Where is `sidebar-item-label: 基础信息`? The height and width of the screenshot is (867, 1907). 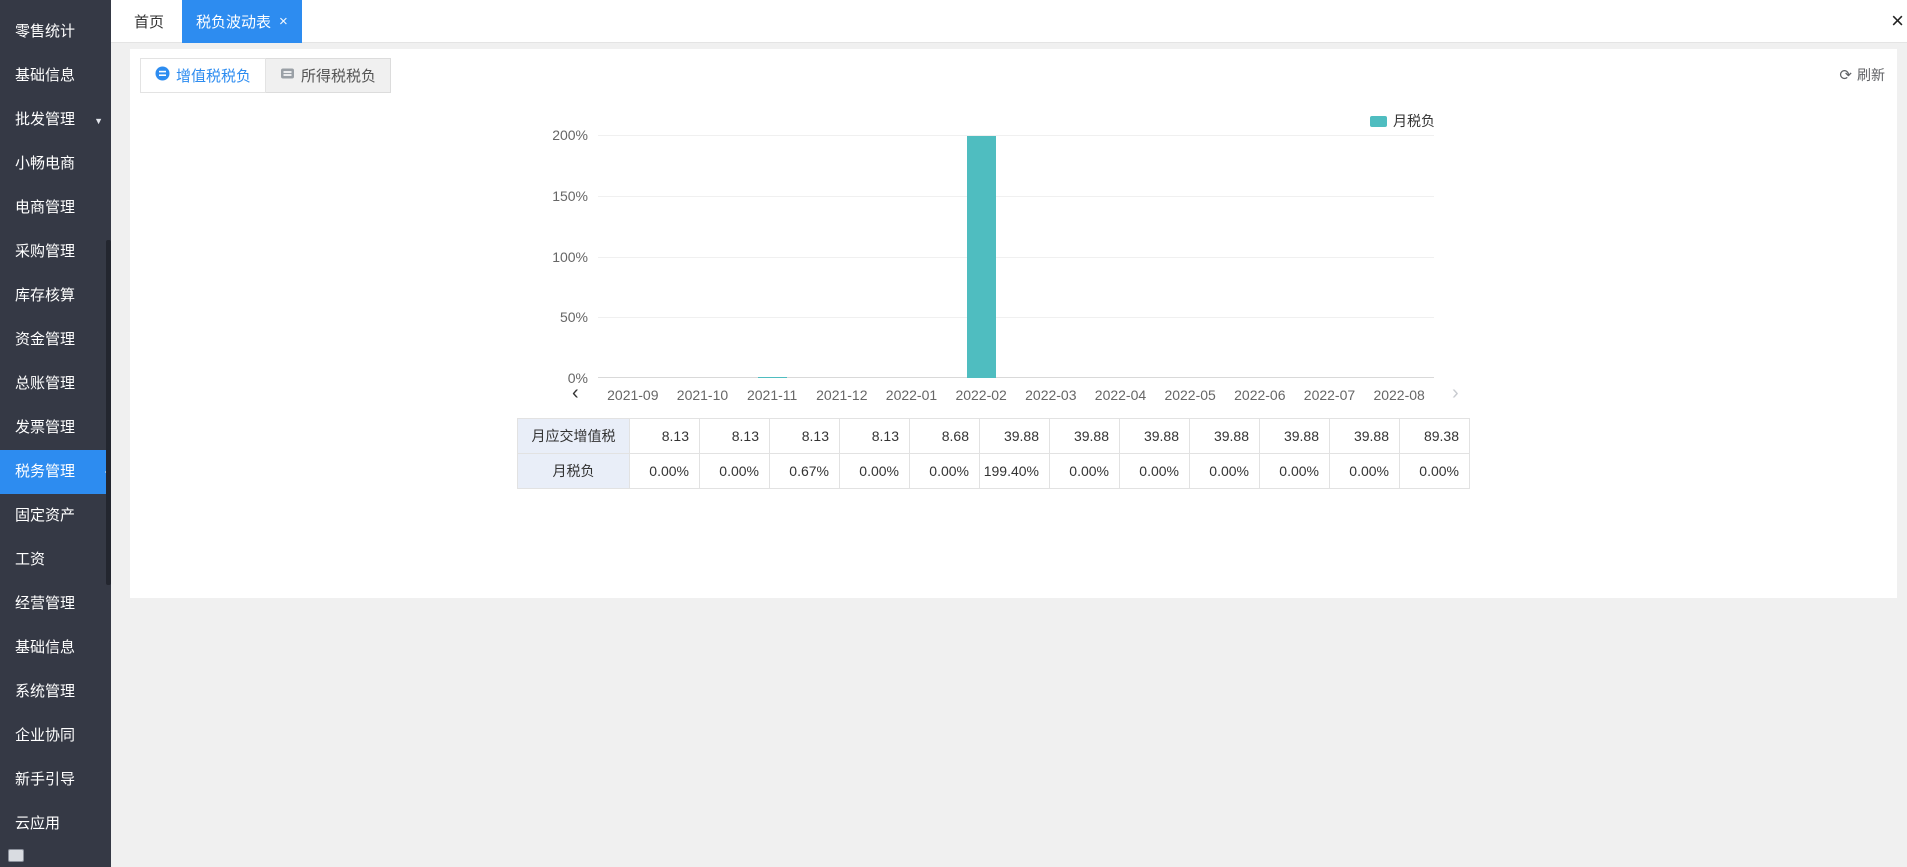
sidebar-item-label: 基础信息 is located at coordinates (45, 647).